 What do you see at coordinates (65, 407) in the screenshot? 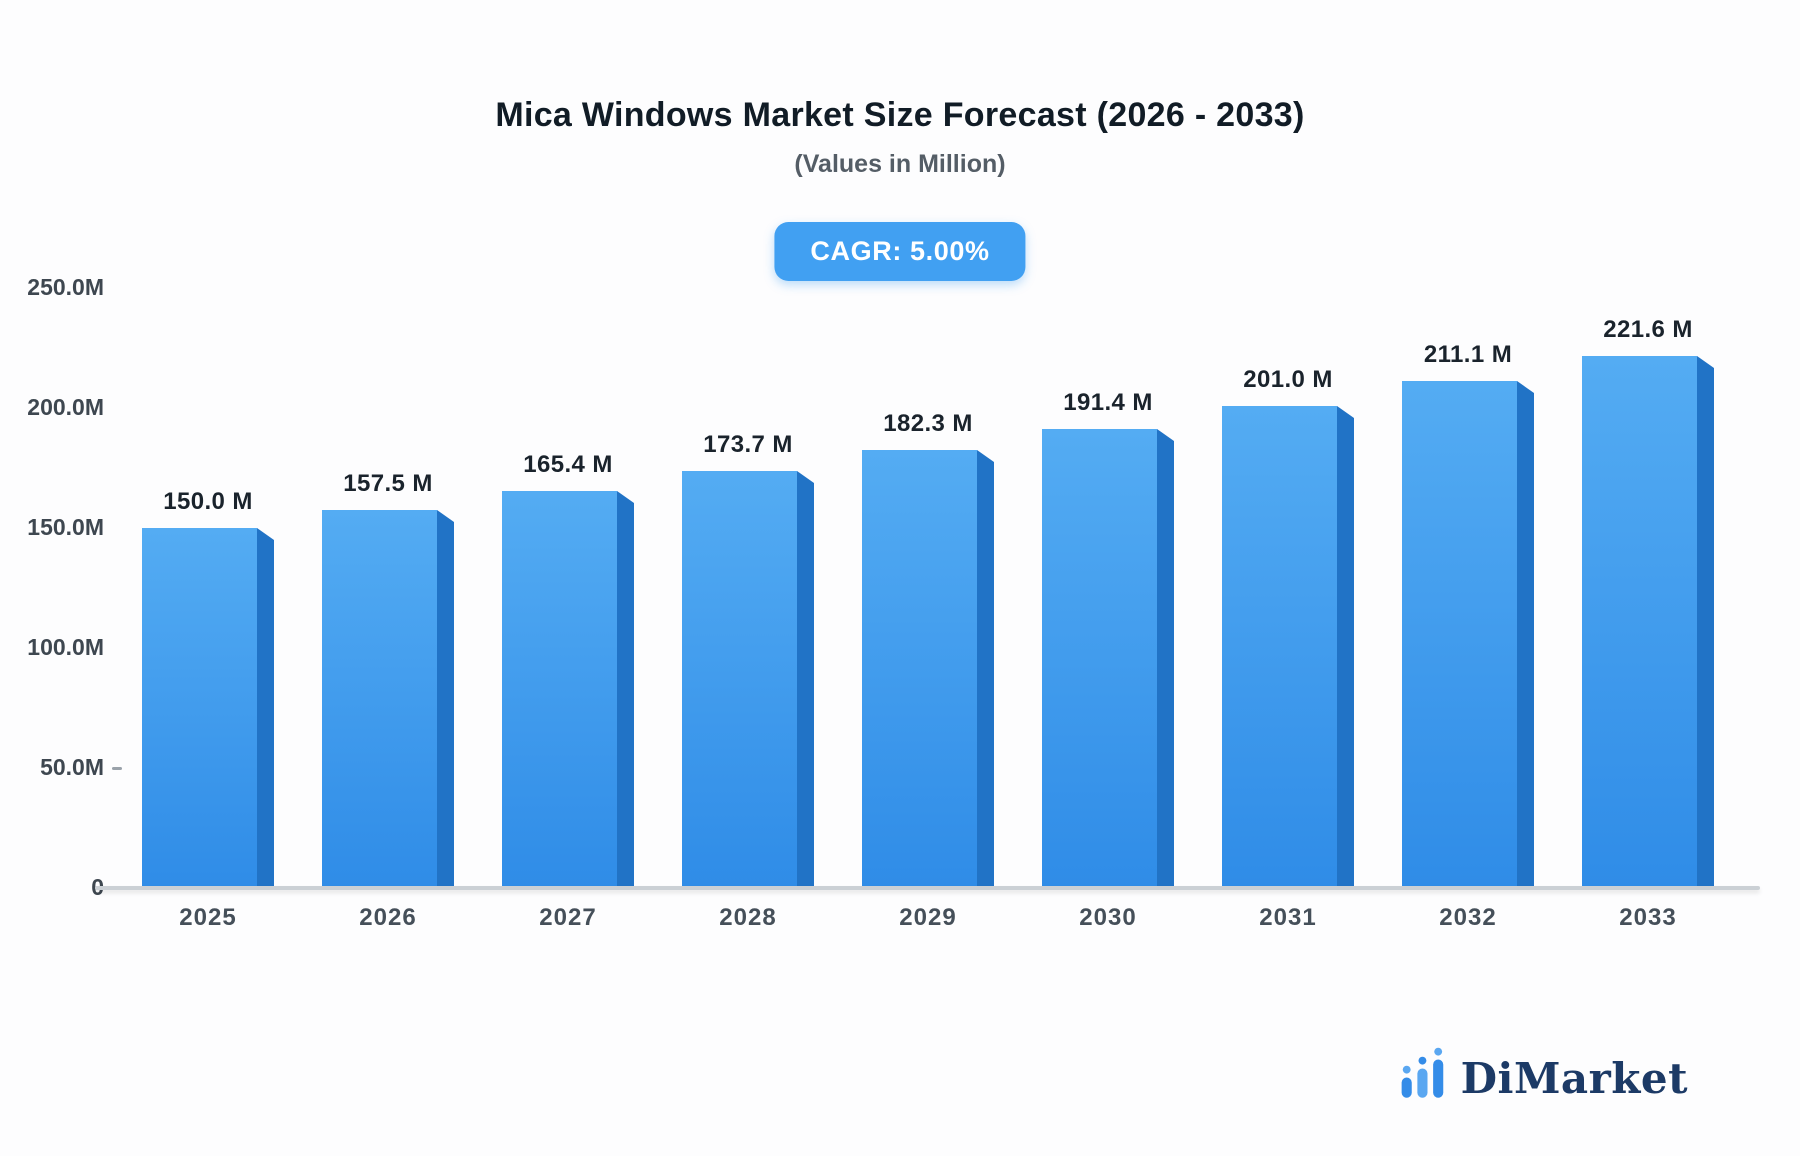
I see `y-tick-label: 200.0M` at bounding box center [65, 407].